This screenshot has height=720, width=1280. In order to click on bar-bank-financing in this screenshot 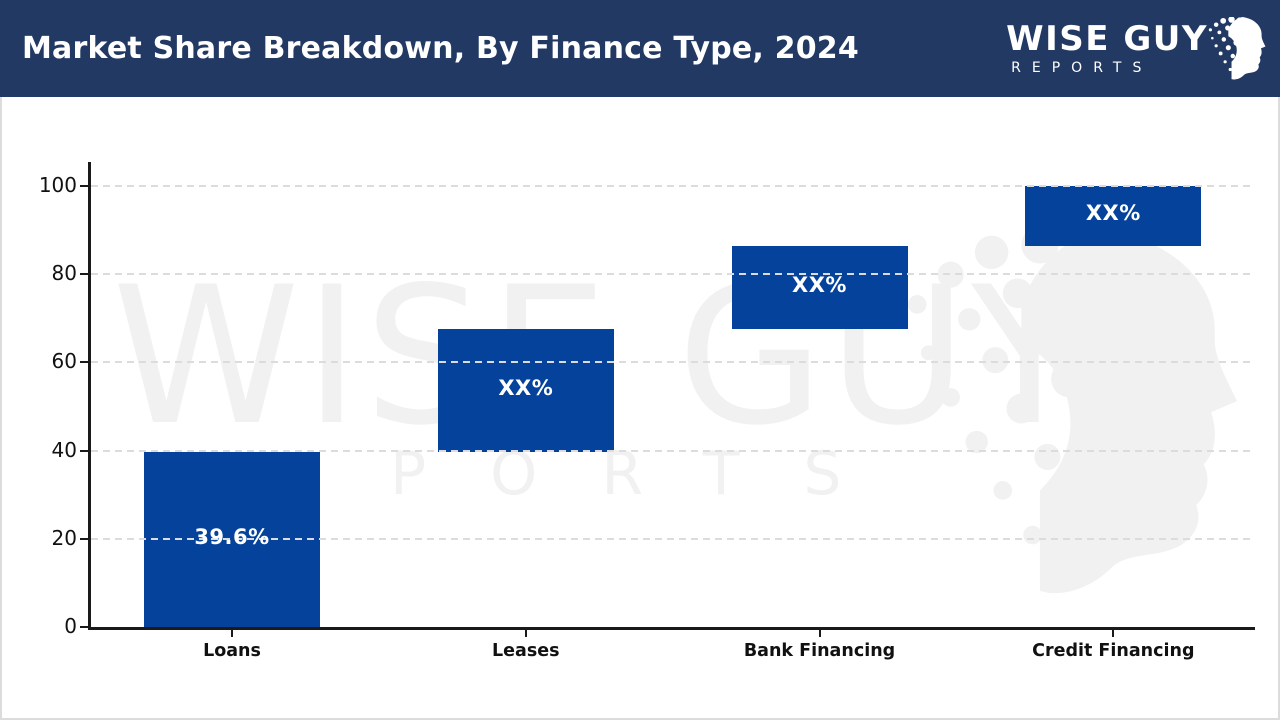, I will do `click(819, 287)`.